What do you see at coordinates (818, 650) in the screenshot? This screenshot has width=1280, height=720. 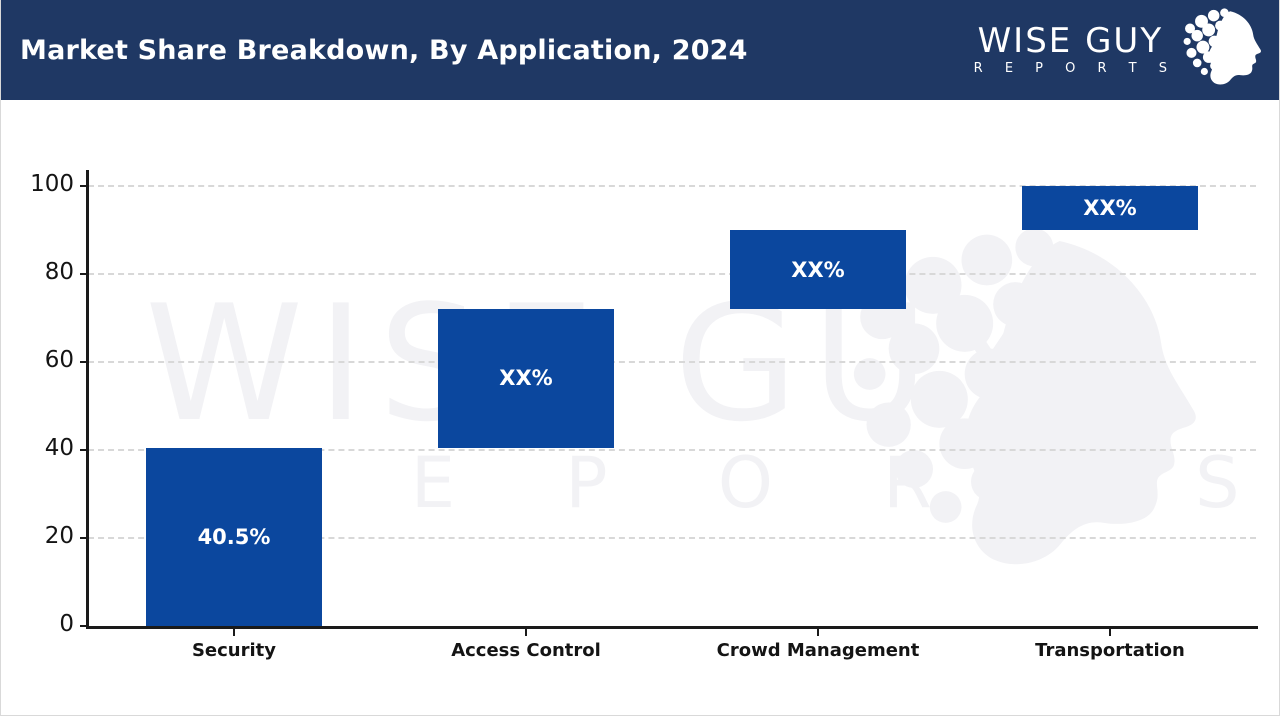 I see `x-tick-label: Crowd Management` at bounding box center [818, 650].